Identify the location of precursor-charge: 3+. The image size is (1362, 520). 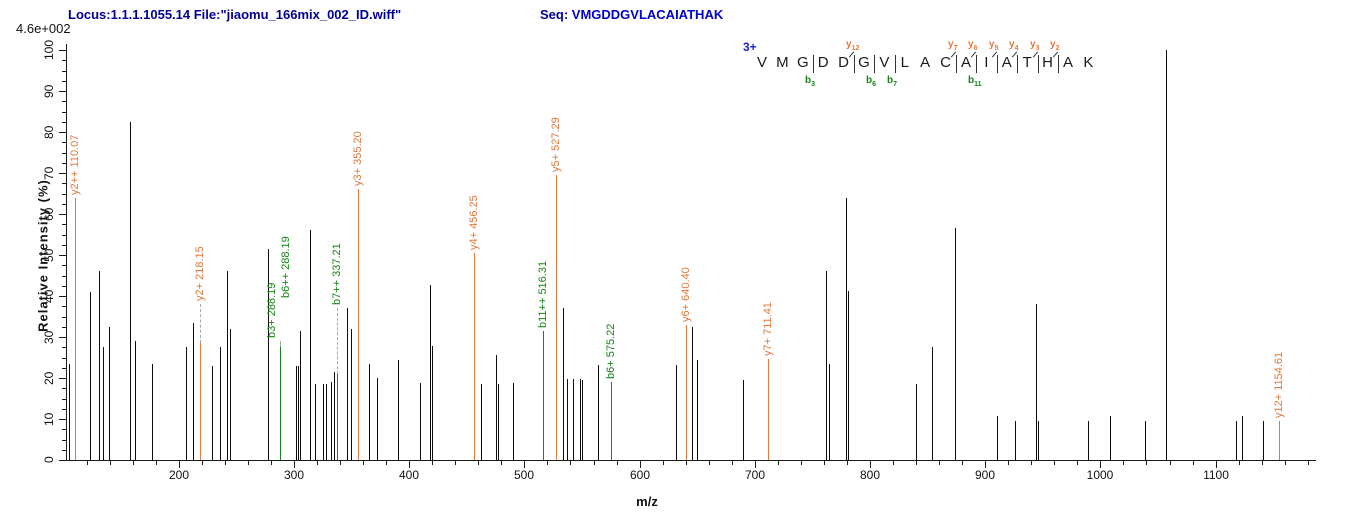
(750, 47).